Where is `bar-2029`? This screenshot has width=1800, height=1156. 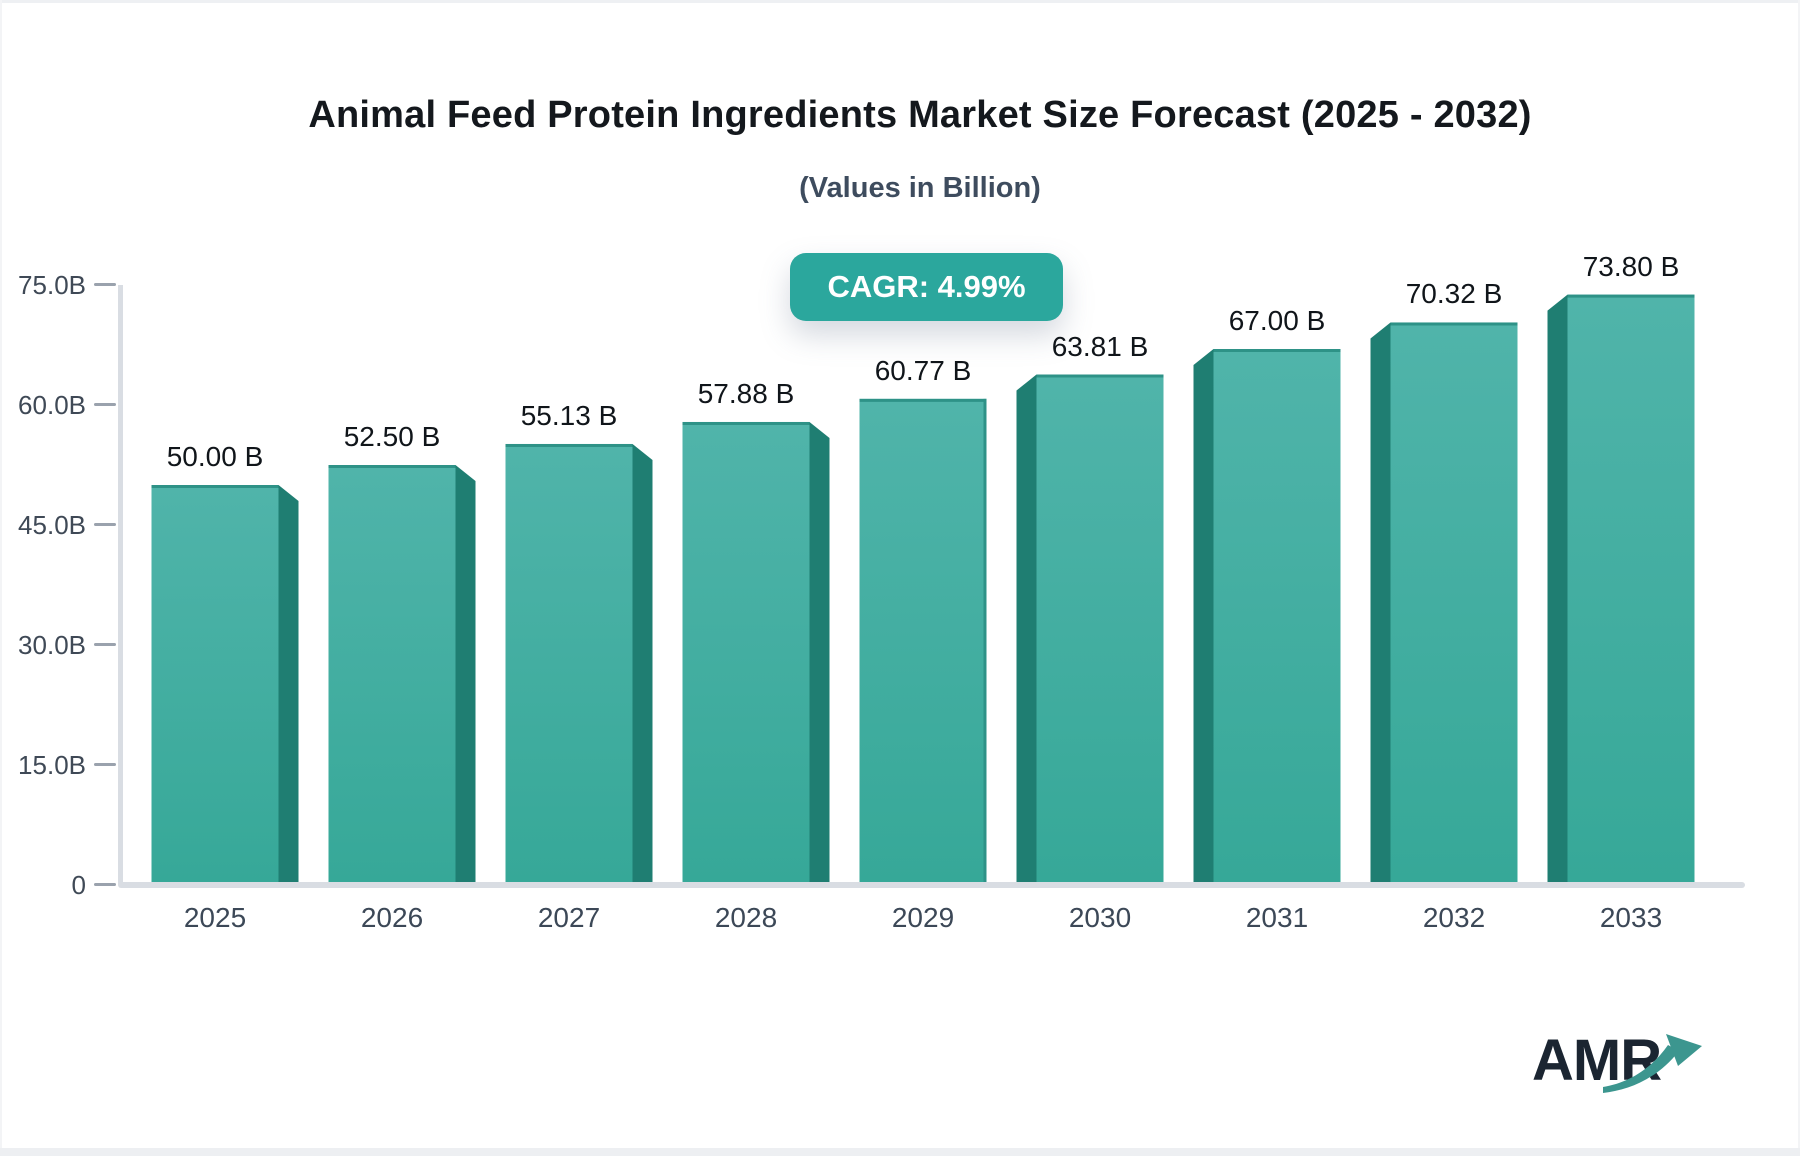 bar-2029 is located at coordinates (923, 641).